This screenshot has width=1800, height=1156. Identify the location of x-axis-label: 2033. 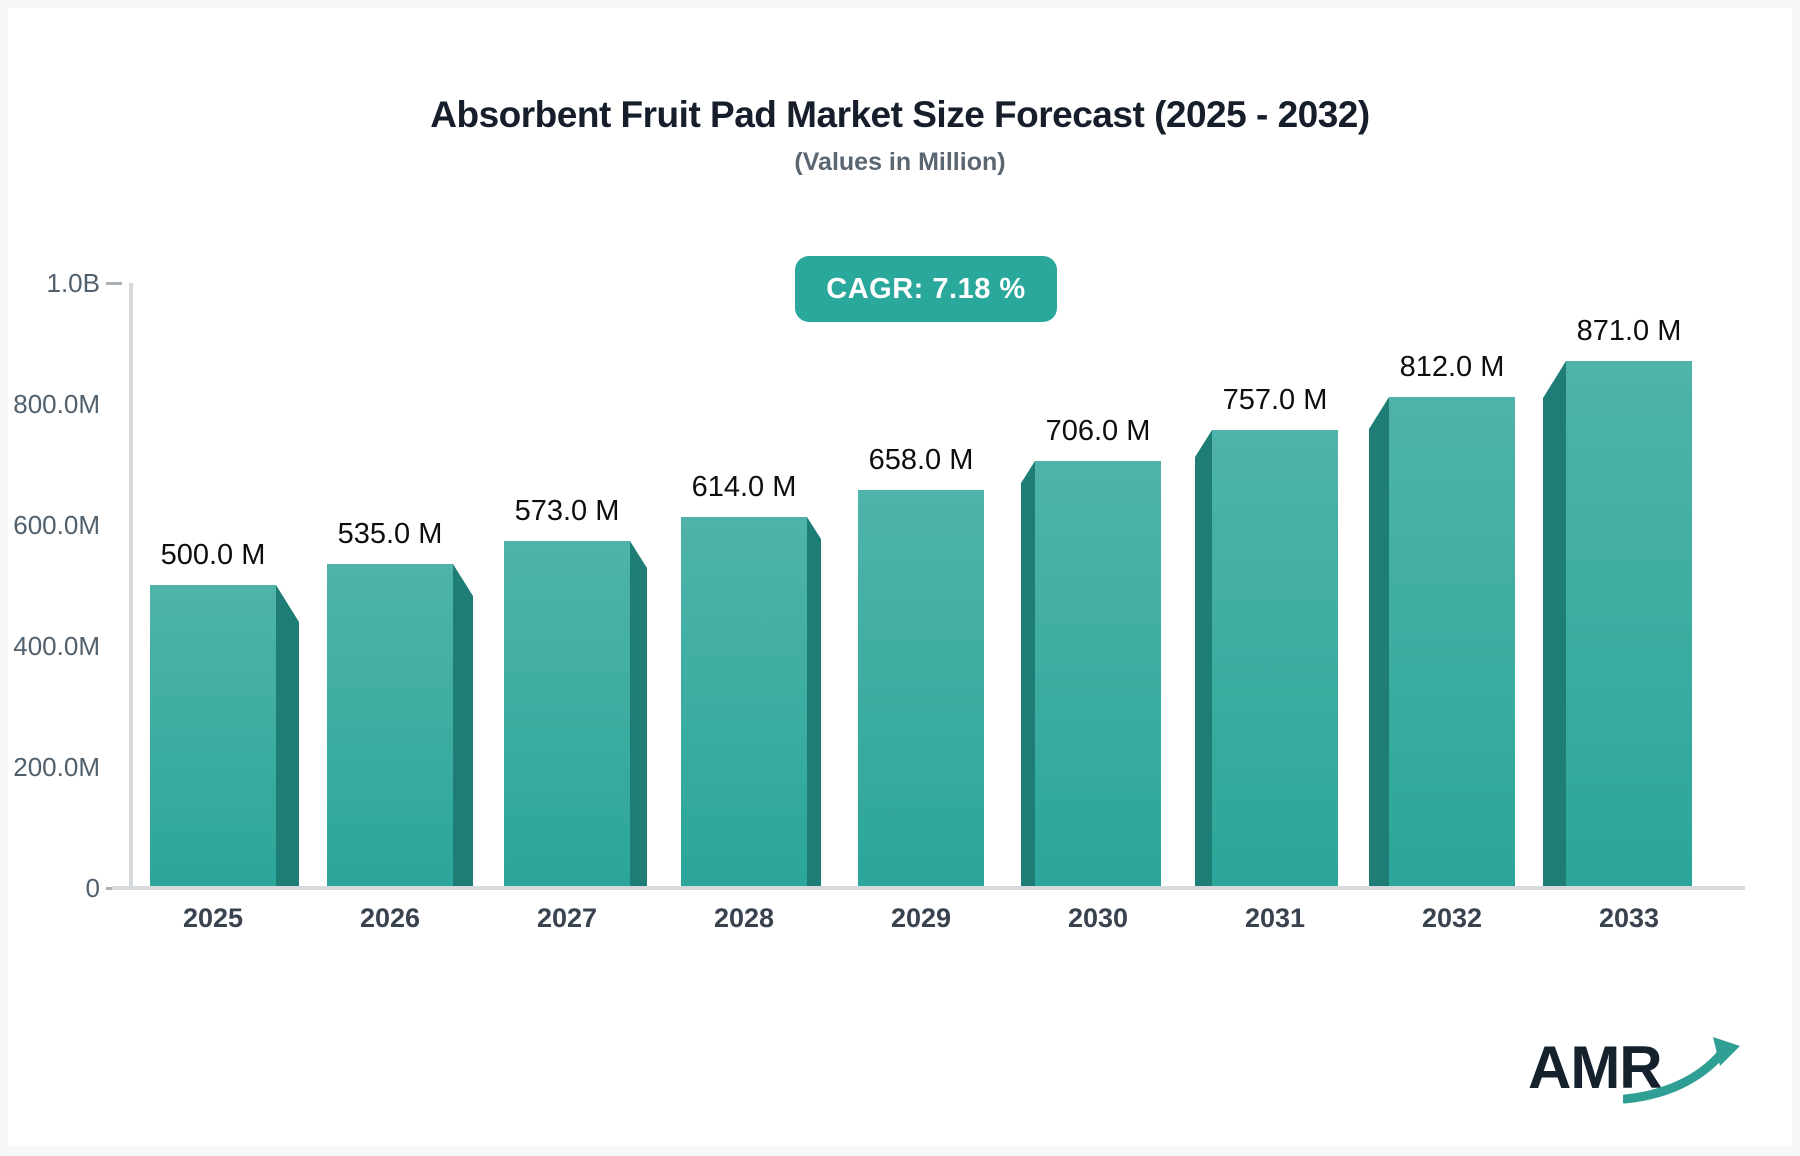
(1629, 918).